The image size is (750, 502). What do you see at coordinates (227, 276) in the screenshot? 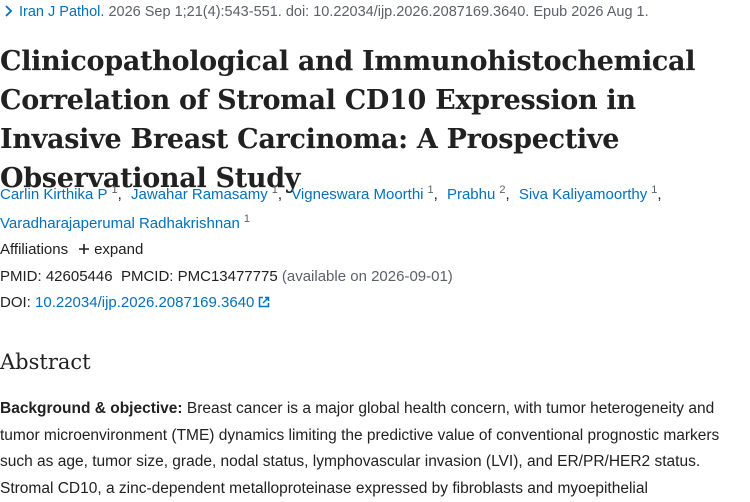
I see `pmcid: PMC13477775` at bounding box center [227, 276].